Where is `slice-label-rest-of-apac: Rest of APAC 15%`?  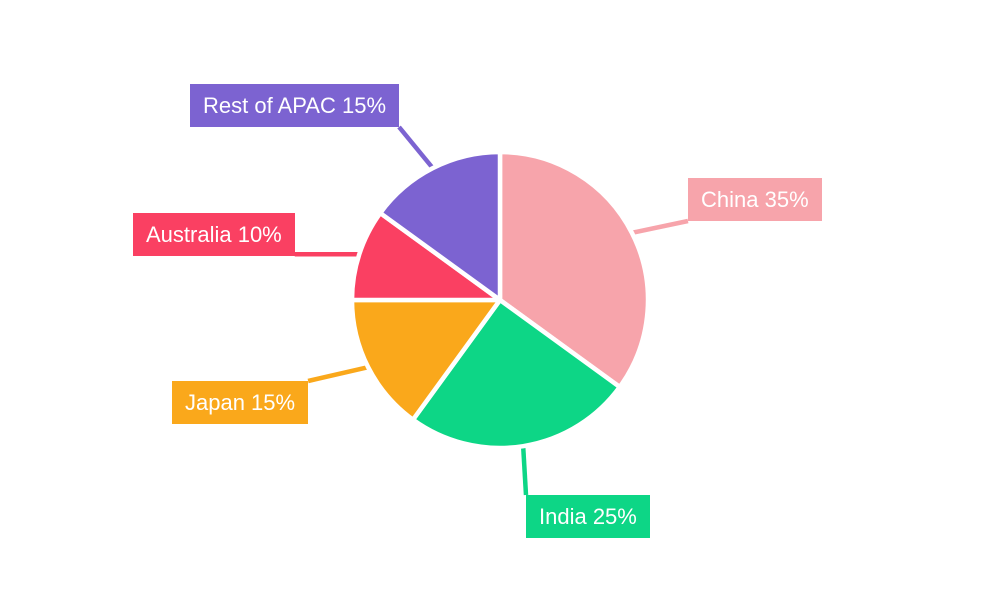 slice-label-rest-of-apac: Rest of APAC 15% is located at coordinates (295, 105).